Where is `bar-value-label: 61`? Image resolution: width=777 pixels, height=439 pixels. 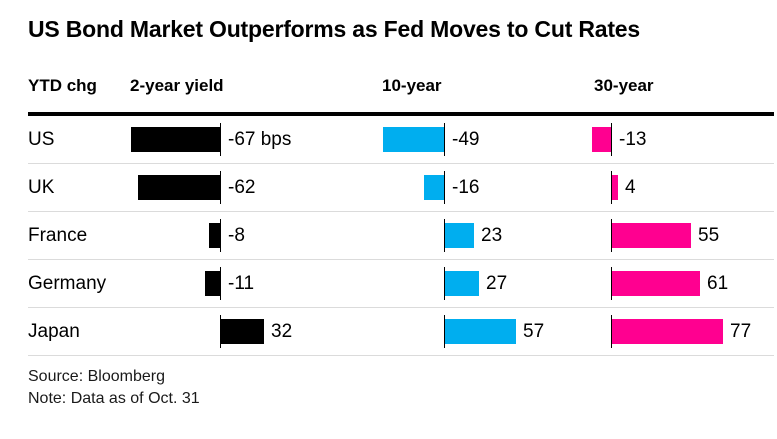 bar-value-label: 61 is located at coordinates (718, 283).